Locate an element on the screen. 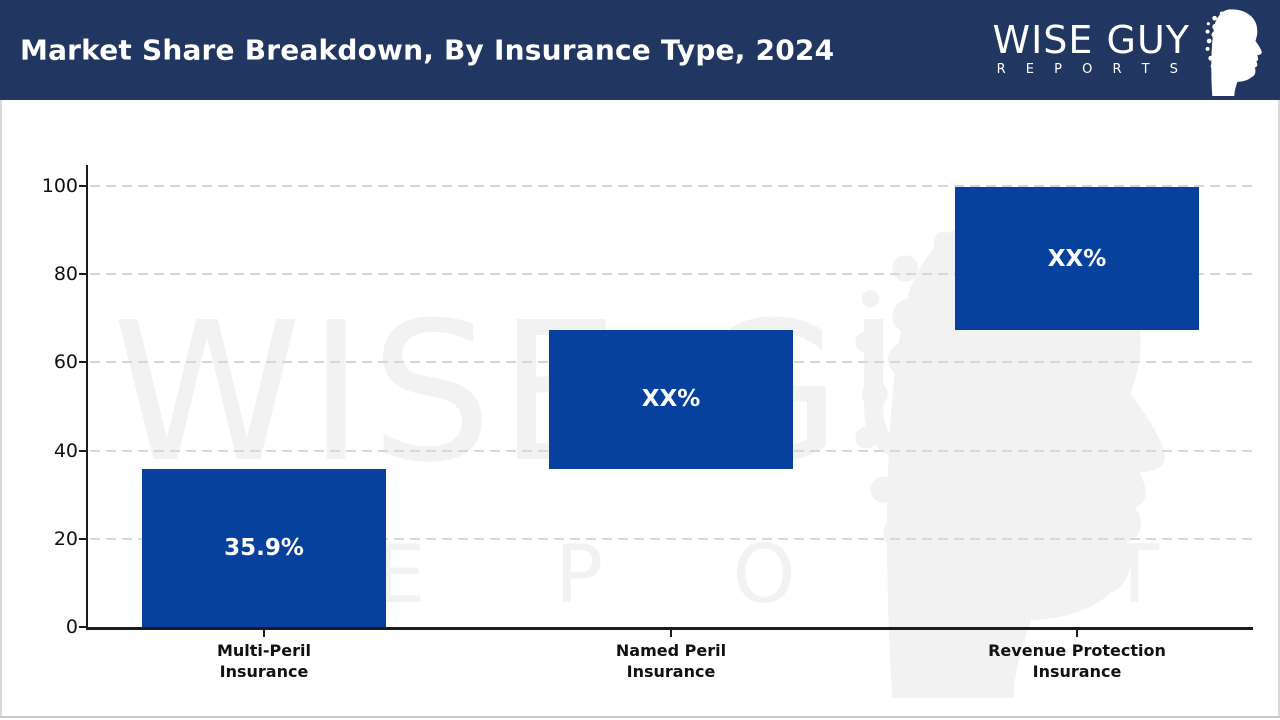  wiseguy-logo-name: WISE GUY is located at coordinates (1091, 40).